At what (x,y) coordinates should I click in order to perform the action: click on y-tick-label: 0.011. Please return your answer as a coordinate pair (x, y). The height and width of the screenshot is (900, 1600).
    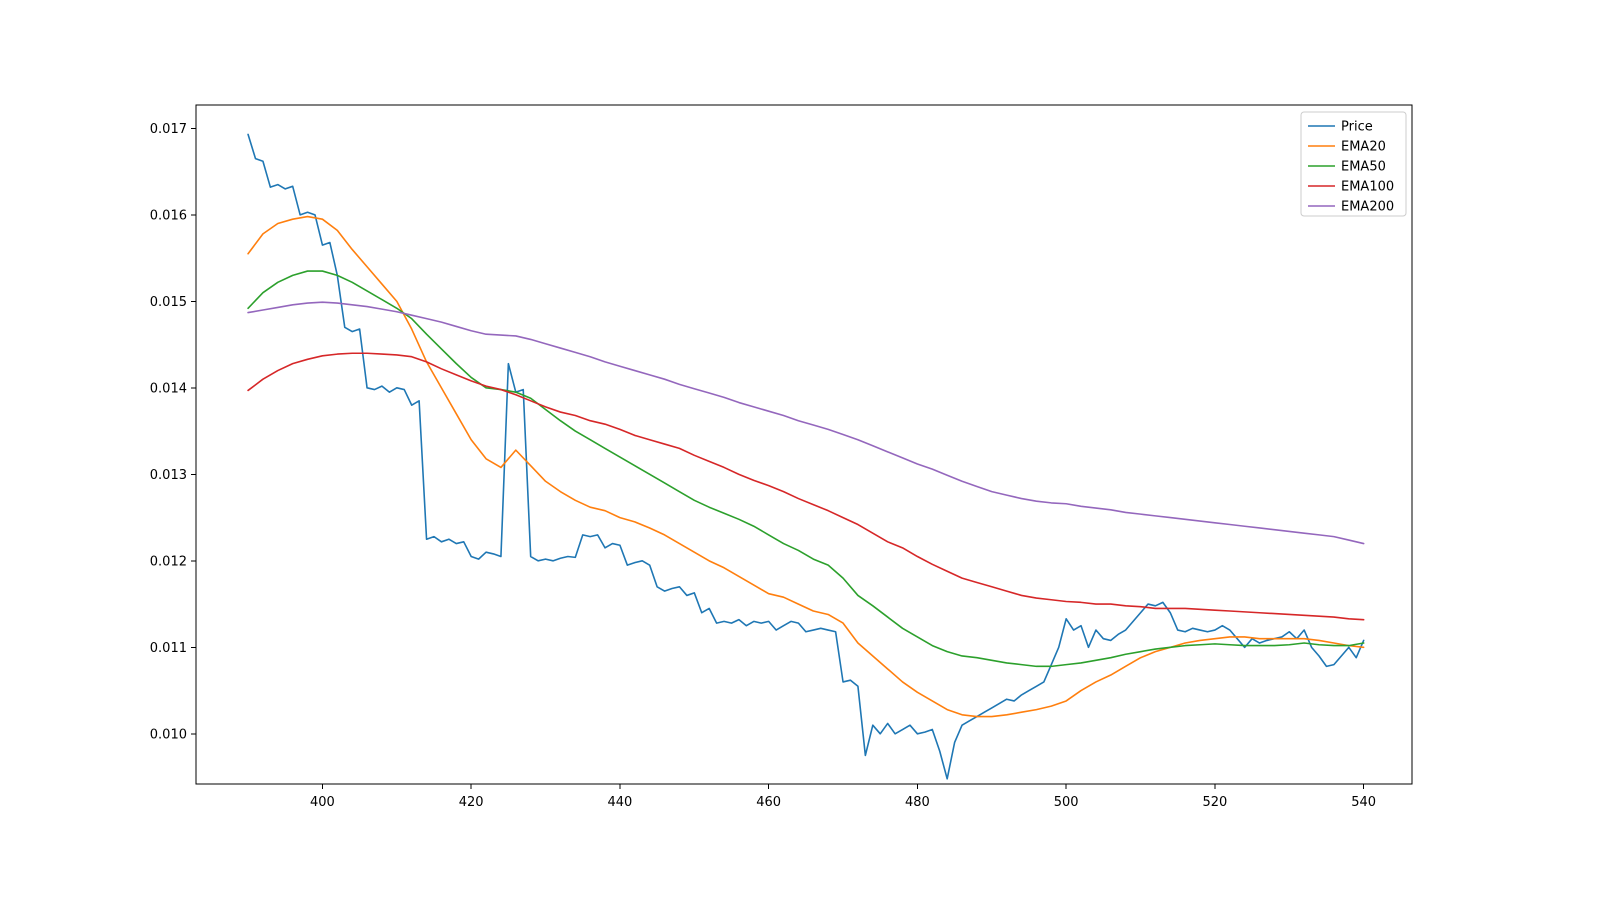
    Looking at the image, I should click on (168, 648).